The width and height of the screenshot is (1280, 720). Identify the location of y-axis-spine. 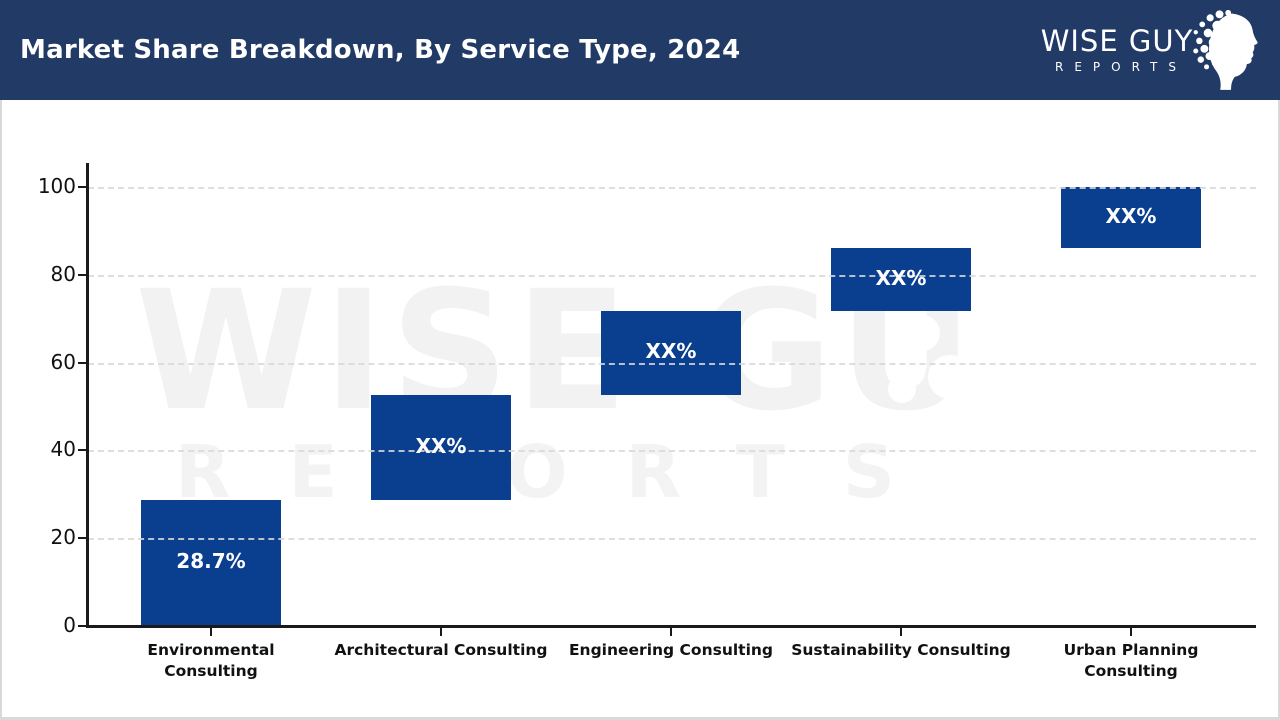
(87, 395).